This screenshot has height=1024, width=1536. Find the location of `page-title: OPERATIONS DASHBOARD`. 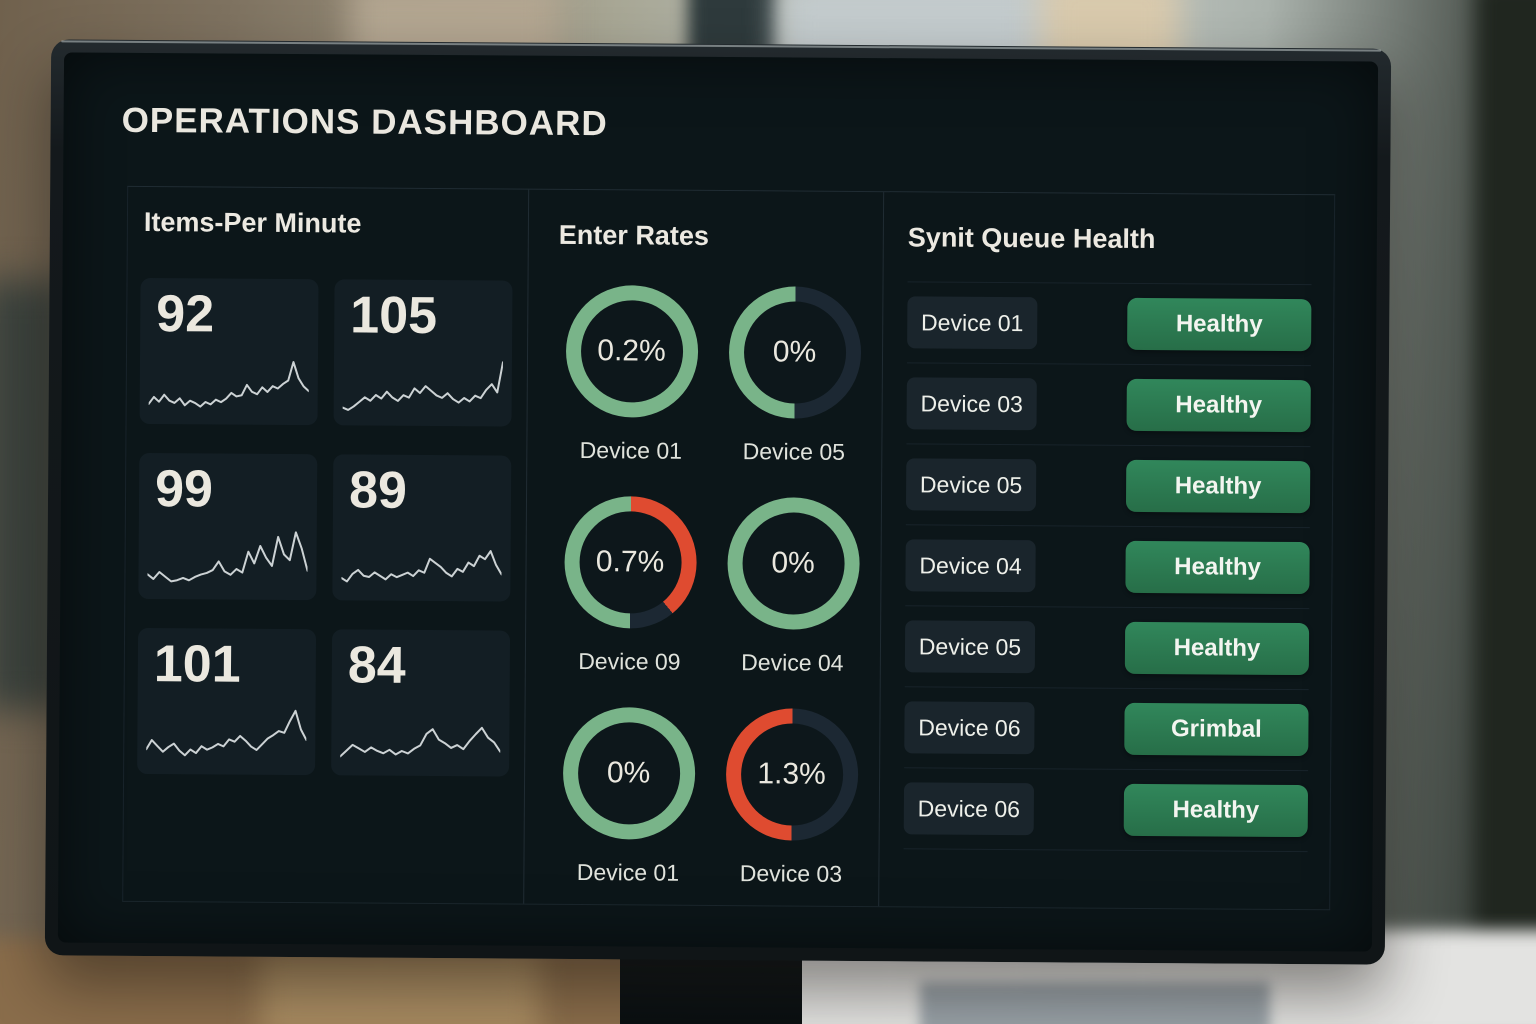

page-title: OPERATIONS DASHBOARD is located at coordinates (364, 122).